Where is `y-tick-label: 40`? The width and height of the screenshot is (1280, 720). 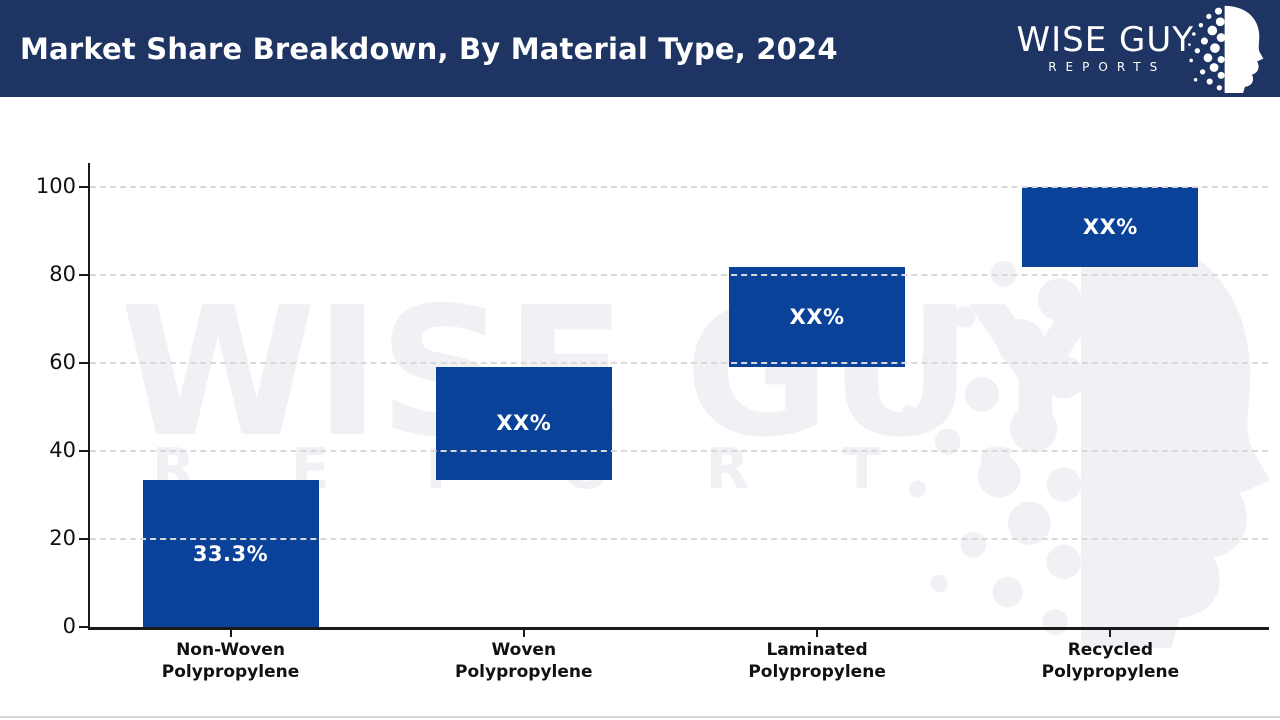
y-tick-label: 40 is located at coordinates (62, 450).